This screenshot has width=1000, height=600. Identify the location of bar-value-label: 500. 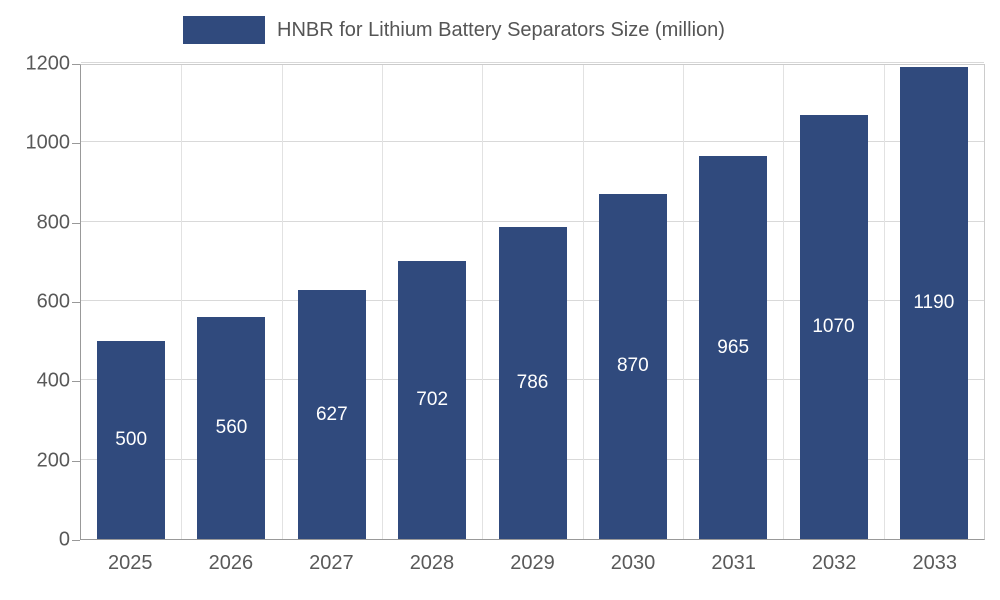
(131, 439).